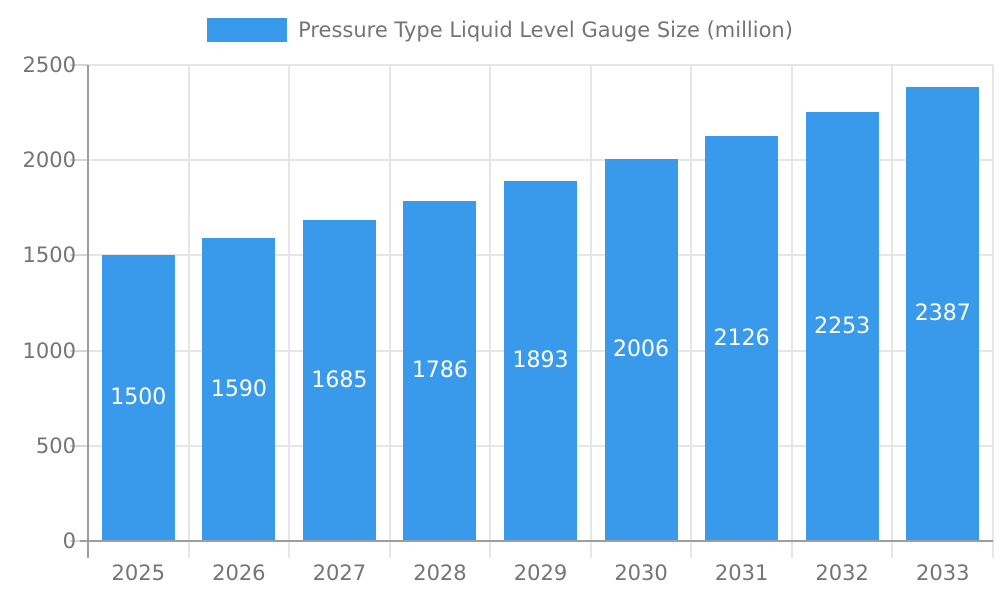  I want to click on x-axis-line, so click(536, 541).